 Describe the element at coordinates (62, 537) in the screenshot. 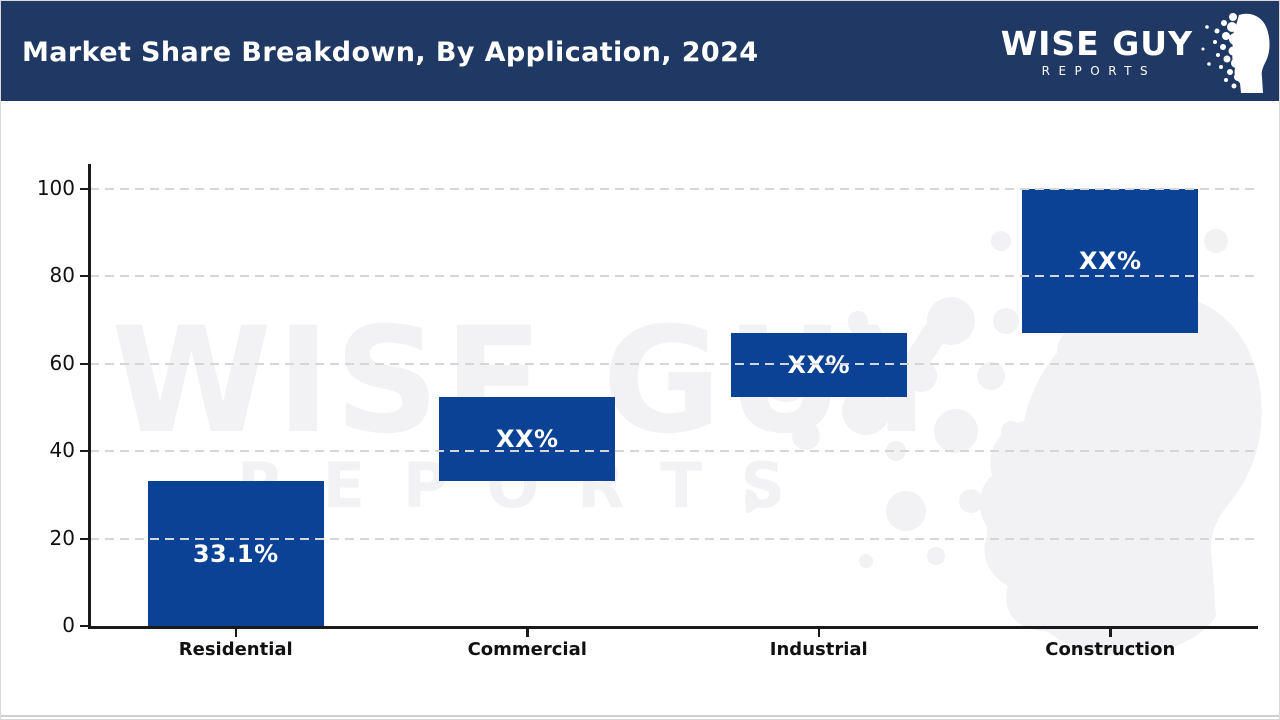

I see `y-tick-label: 20` at that location.